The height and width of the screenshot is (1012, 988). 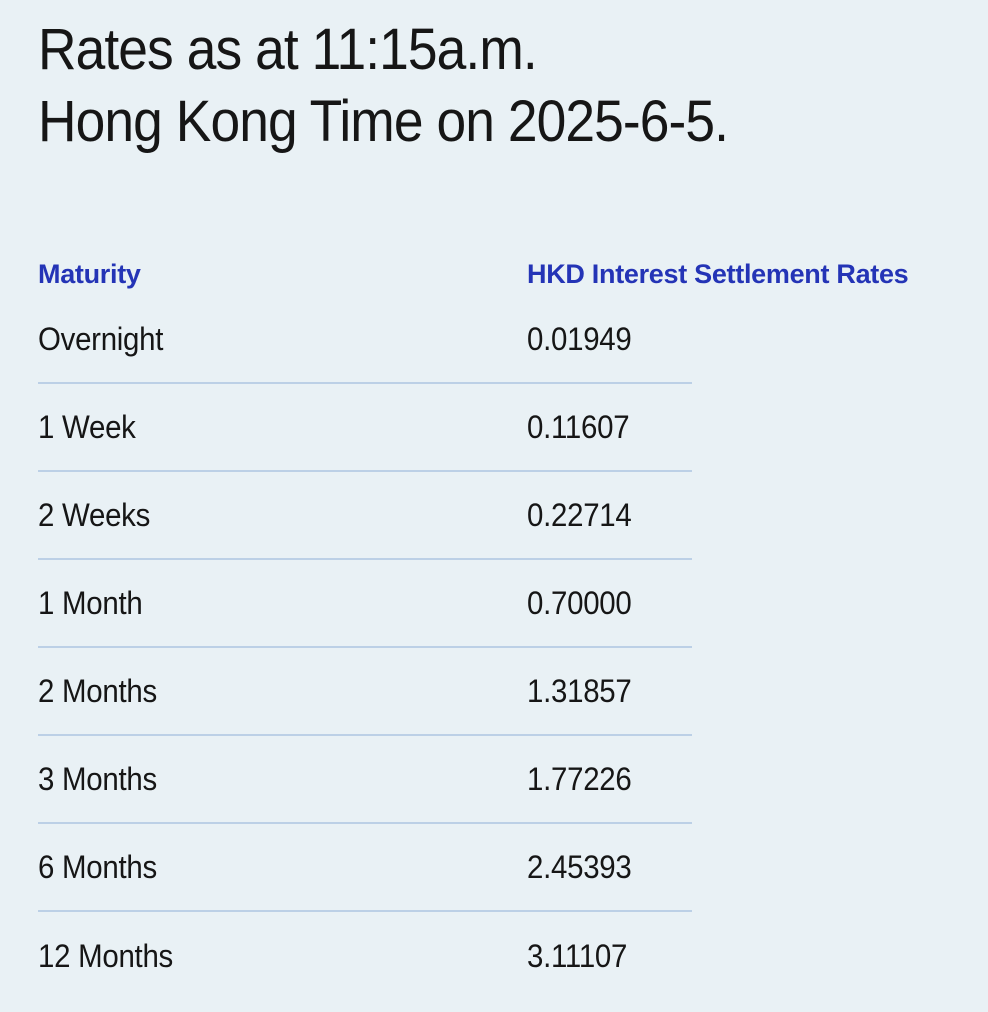 I want to click on table-row-2-months: 2 Months 1.31857, so click(x=365, y=692).